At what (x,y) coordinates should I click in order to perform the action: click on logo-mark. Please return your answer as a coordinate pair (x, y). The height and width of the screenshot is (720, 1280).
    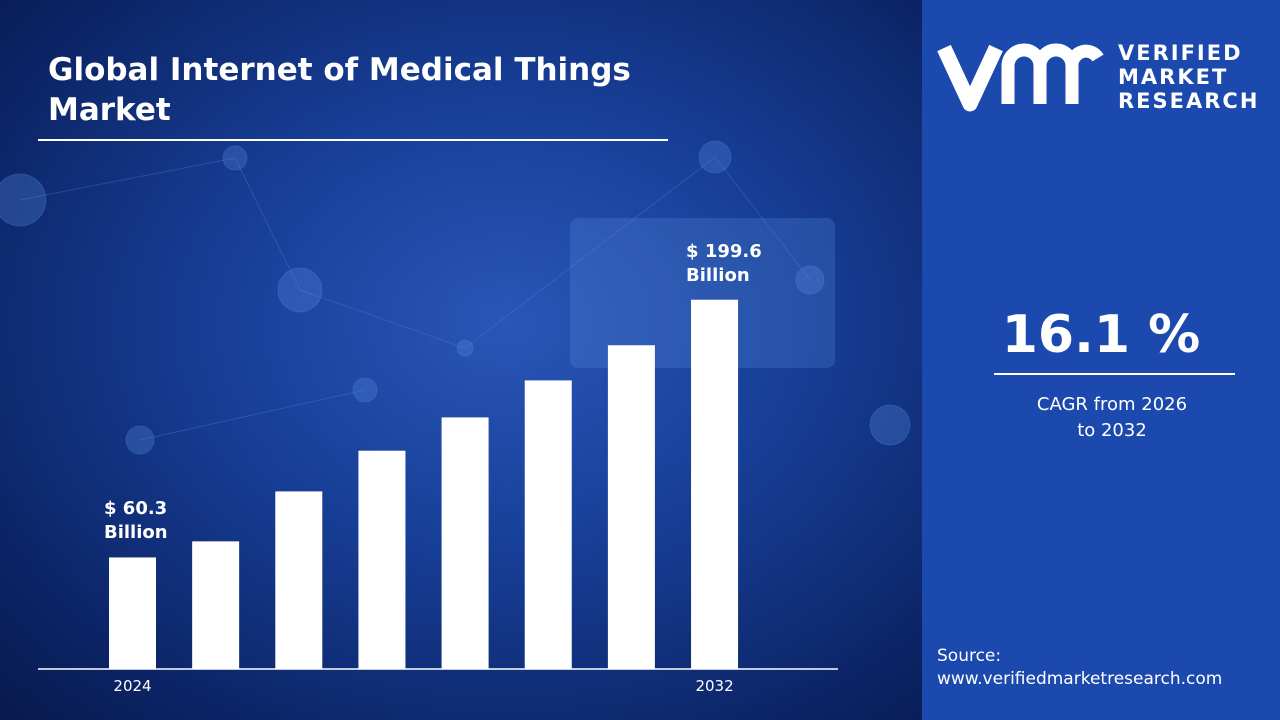
    Looking at the image, I should click on (1020, 77).